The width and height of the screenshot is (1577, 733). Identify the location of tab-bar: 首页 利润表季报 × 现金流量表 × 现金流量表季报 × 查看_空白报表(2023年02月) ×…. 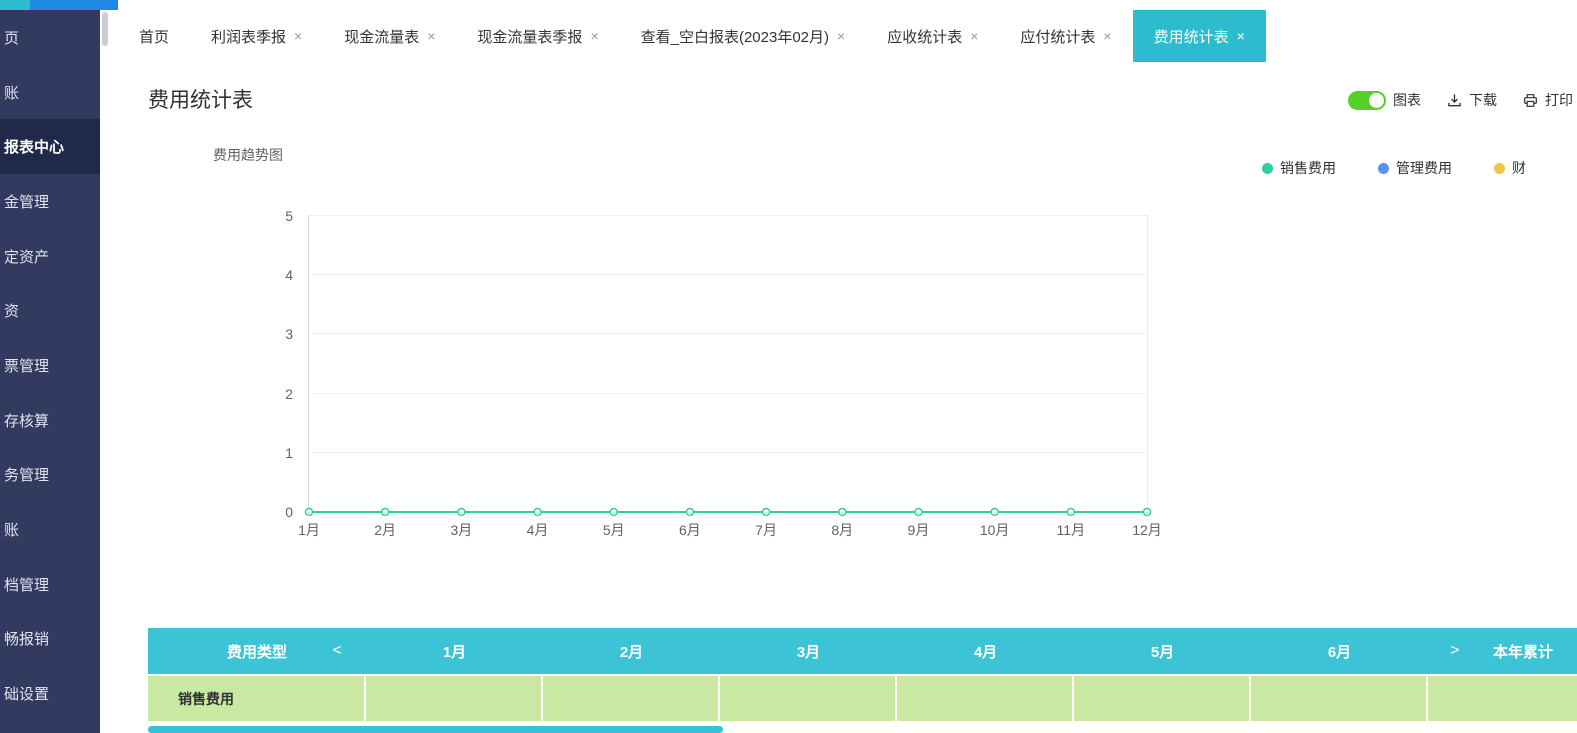
(847, 36).